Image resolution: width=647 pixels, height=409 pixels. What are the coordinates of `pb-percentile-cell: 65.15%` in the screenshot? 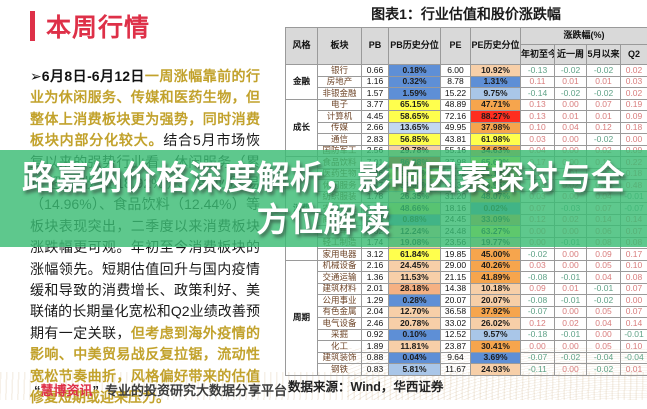 It's located at (415, 105).